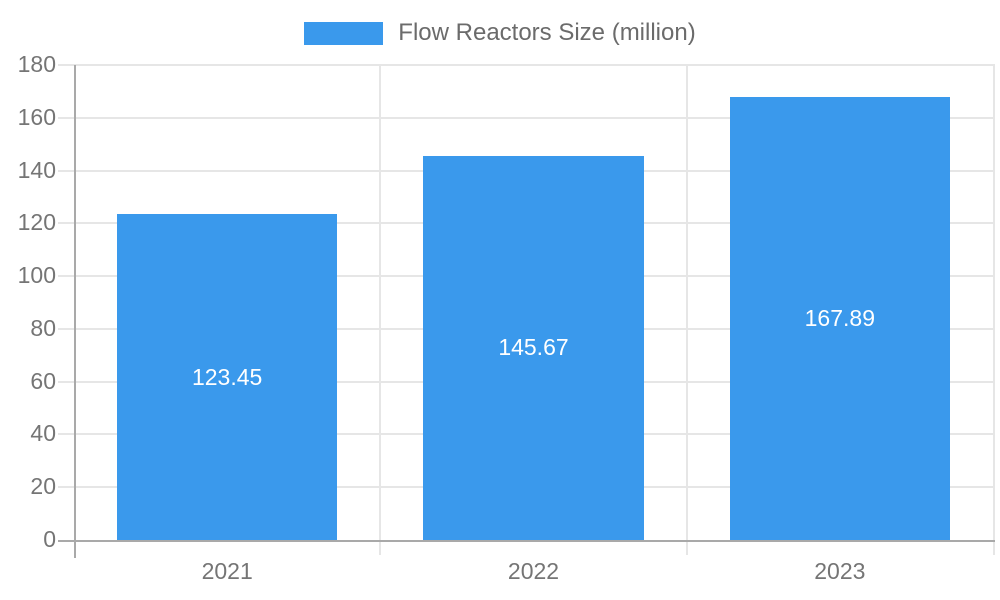  Describe the element at coordinates (533, 571) in the screenshot. I see `x-axis-tick-label: 2022` at that location.